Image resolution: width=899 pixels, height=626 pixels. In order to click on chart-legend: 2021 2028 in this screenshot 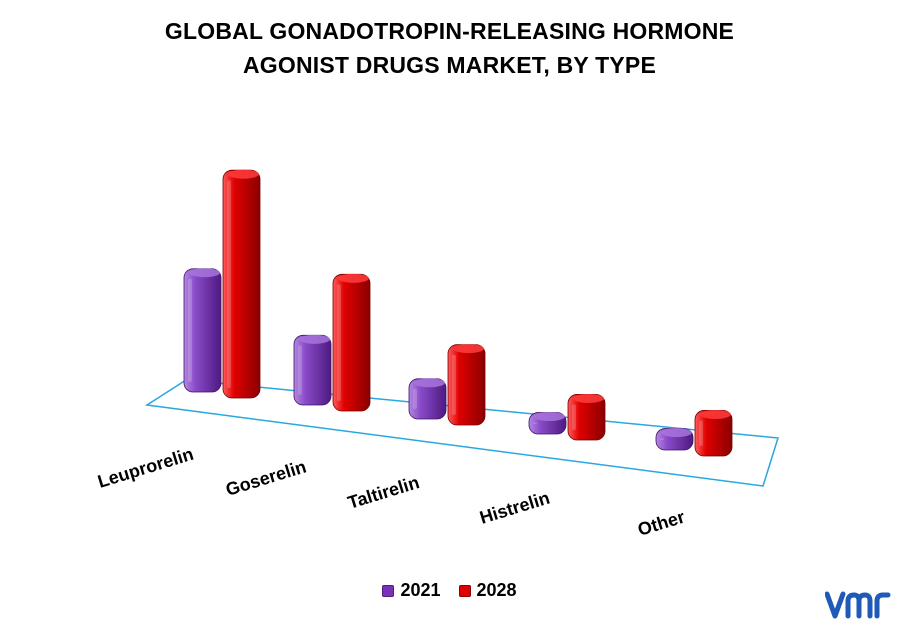, I will do `click(449, 590)`.